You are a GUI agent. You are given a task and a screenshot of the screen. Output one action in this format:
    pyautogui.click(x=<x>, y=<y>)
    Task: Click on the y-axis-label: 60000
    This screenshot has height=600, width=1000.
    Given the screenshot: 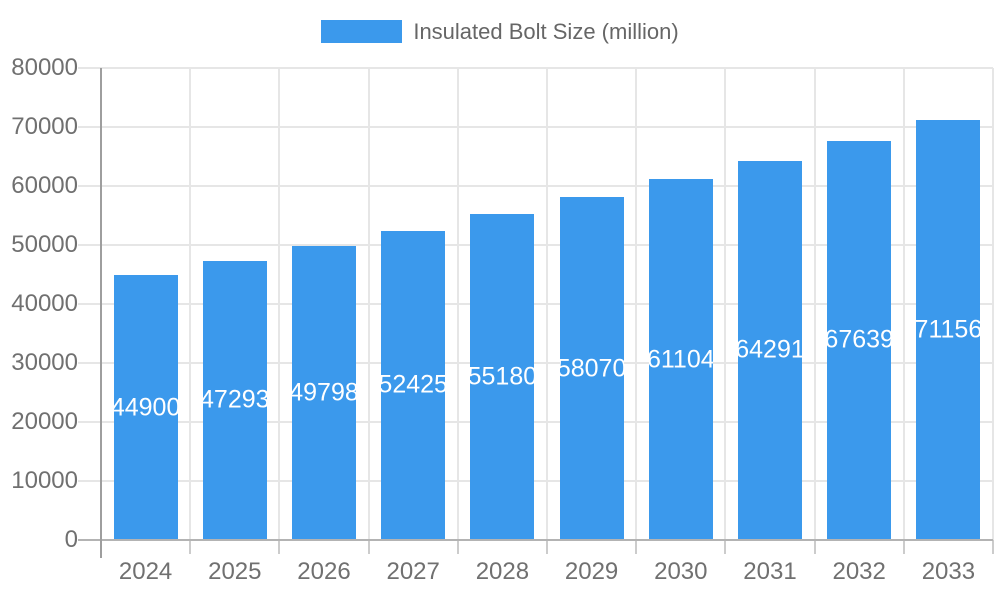 What is the action you would take?
    pyautogui.click(x=44, y=185)
    